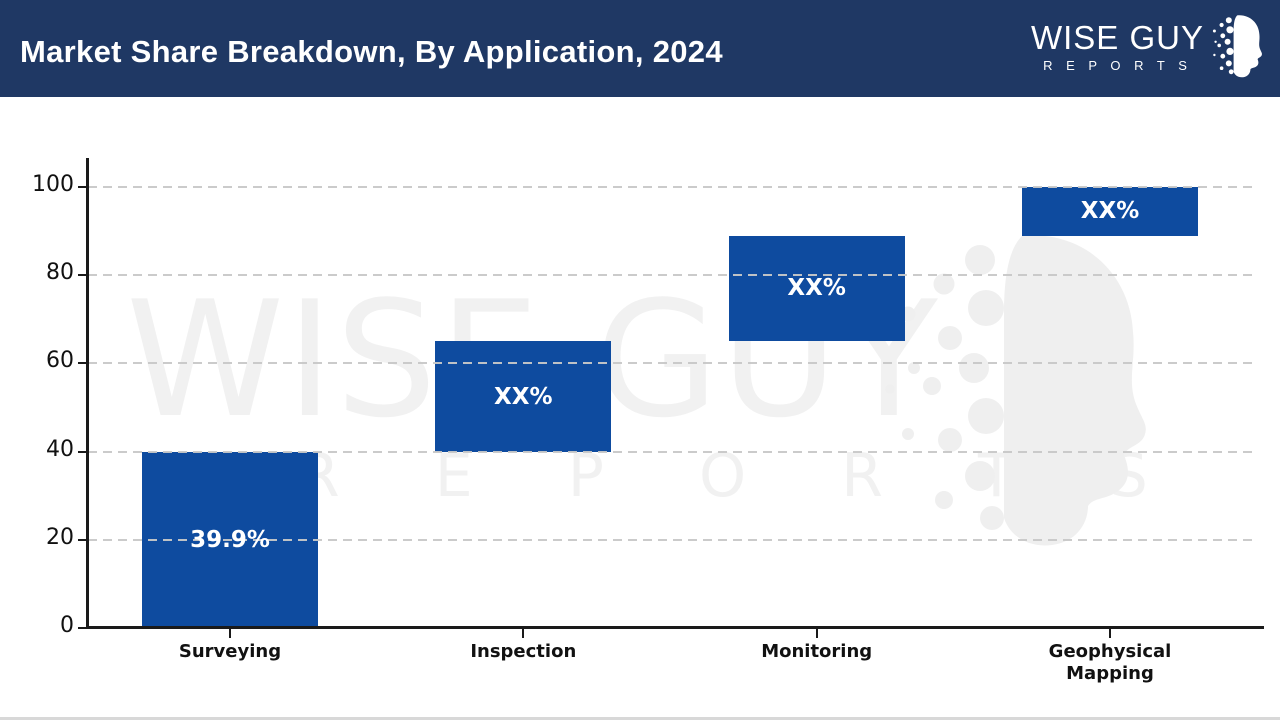  Describe the element at coordinates (230, 633) in the screenshot. I see `x-tick-surveying` at that location.